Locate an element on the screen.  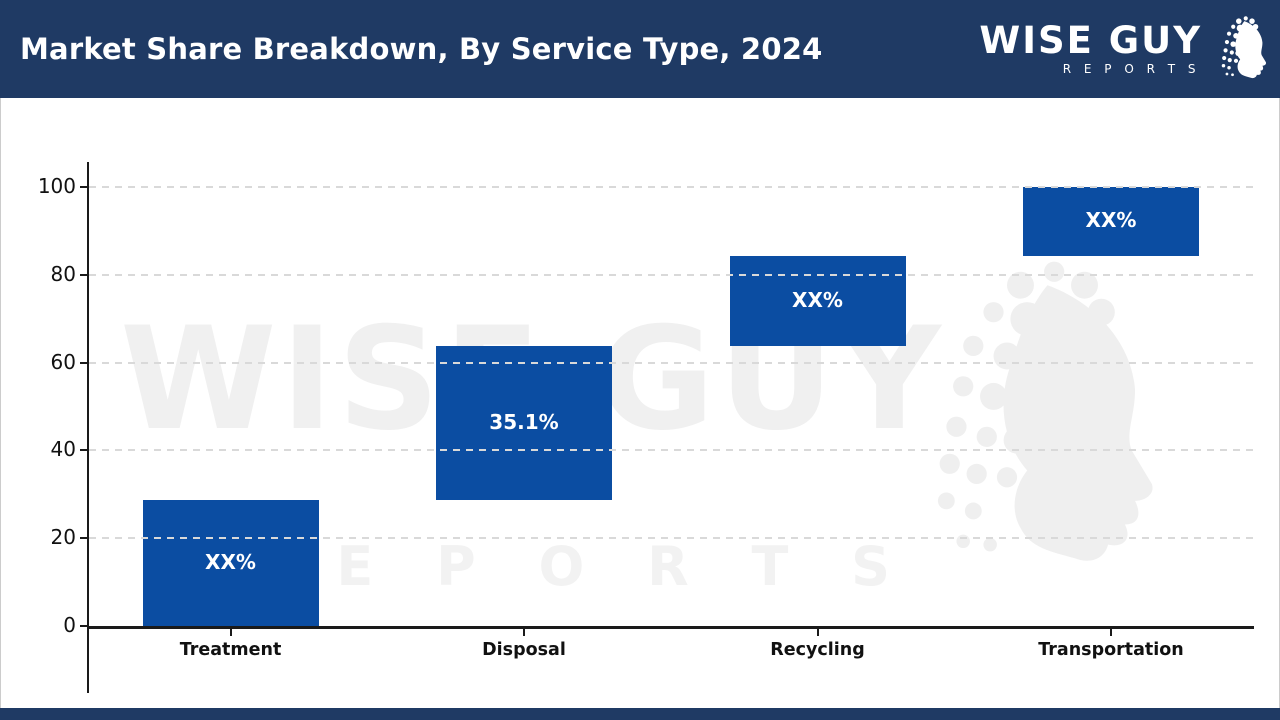
footer-band is located at coordinates (640, 714).